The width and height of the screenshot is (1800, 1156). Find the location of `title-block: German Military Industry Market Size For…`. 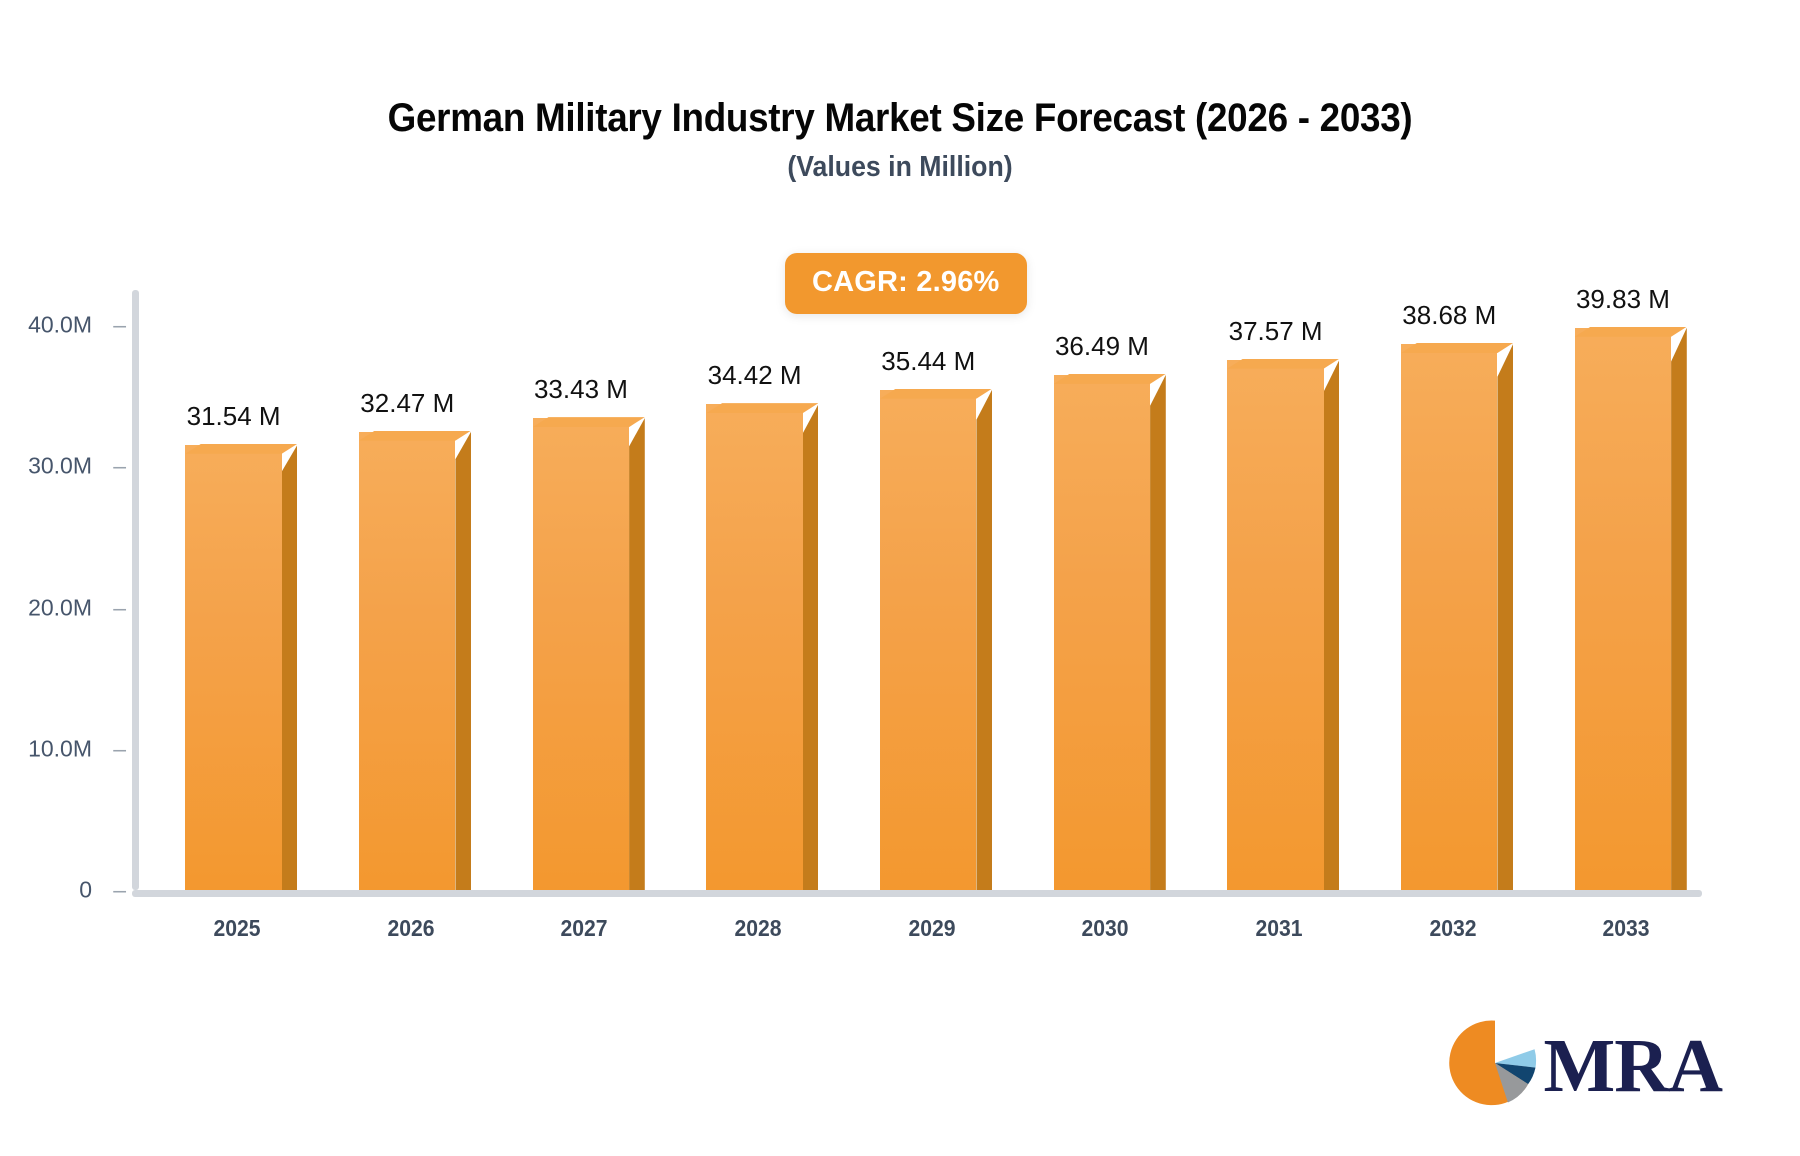

title-block: German Military Industry Market Size For… is located at coordinates (900, 140).